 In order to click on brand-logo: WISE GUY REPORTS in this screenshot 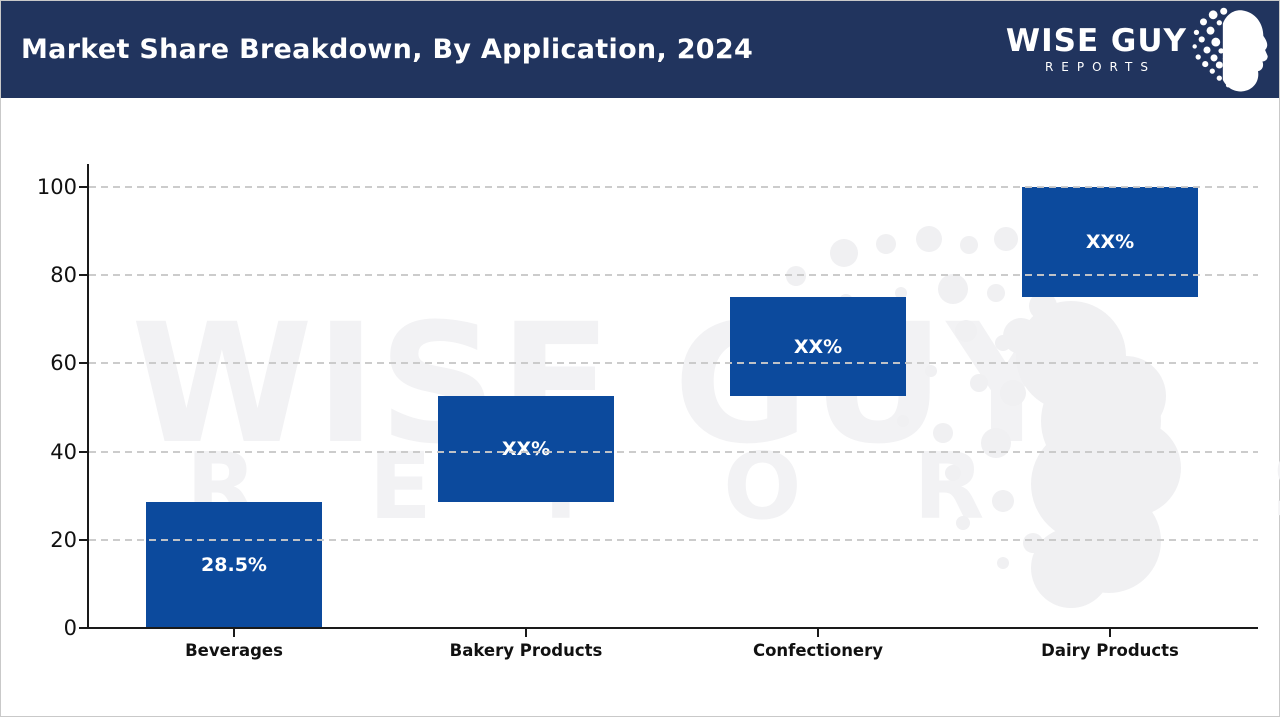, I will do `click(1137, 50)`.